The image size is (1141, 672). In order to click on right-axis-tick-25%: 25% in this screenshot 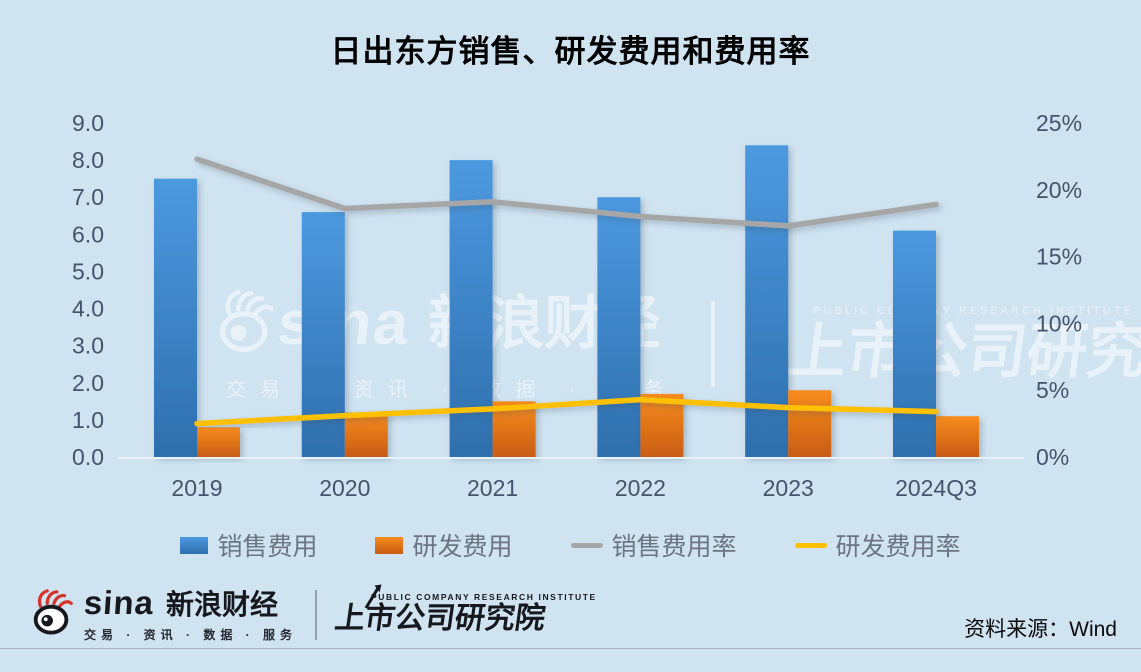, I will do `click(1059, 123)`.